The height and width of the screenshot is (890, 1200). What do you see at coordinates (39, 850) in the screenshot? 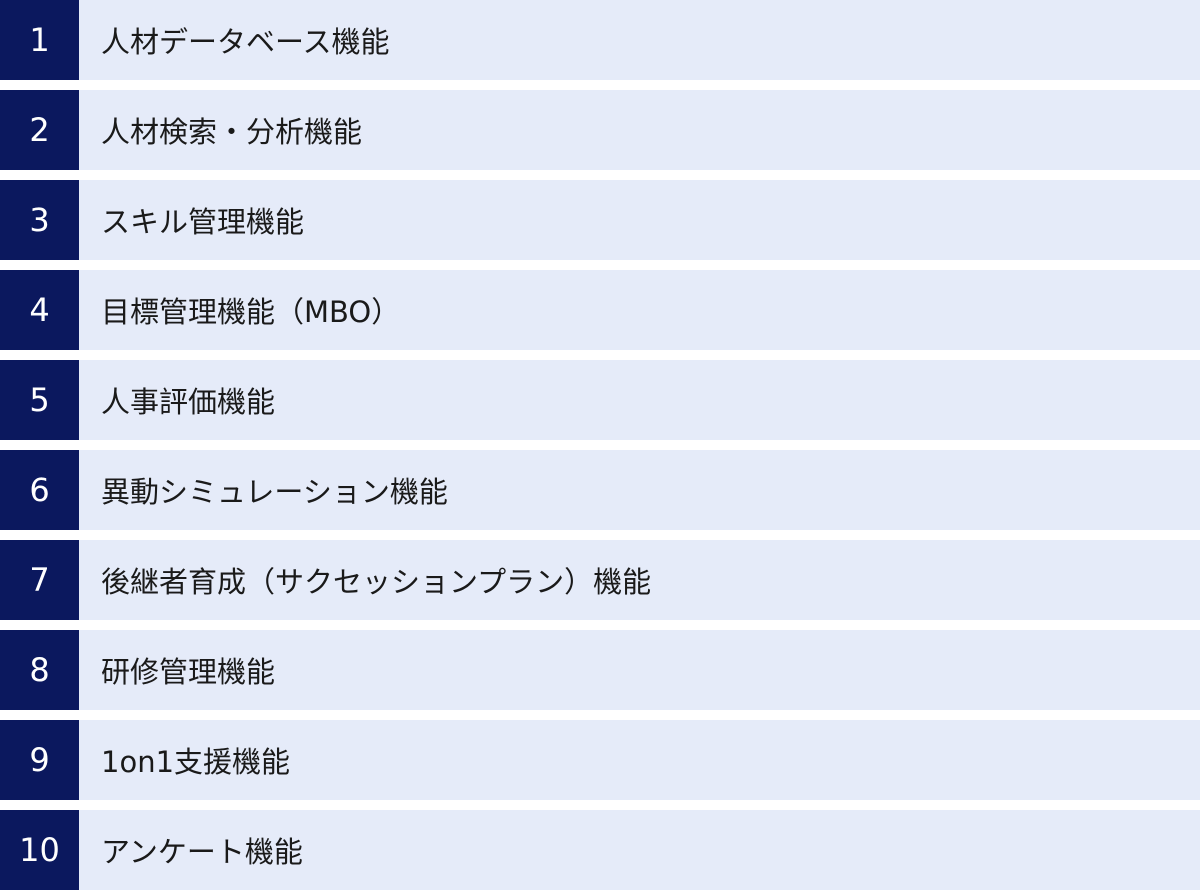
I see `item-number: 10` at bounding box center [39, 850].